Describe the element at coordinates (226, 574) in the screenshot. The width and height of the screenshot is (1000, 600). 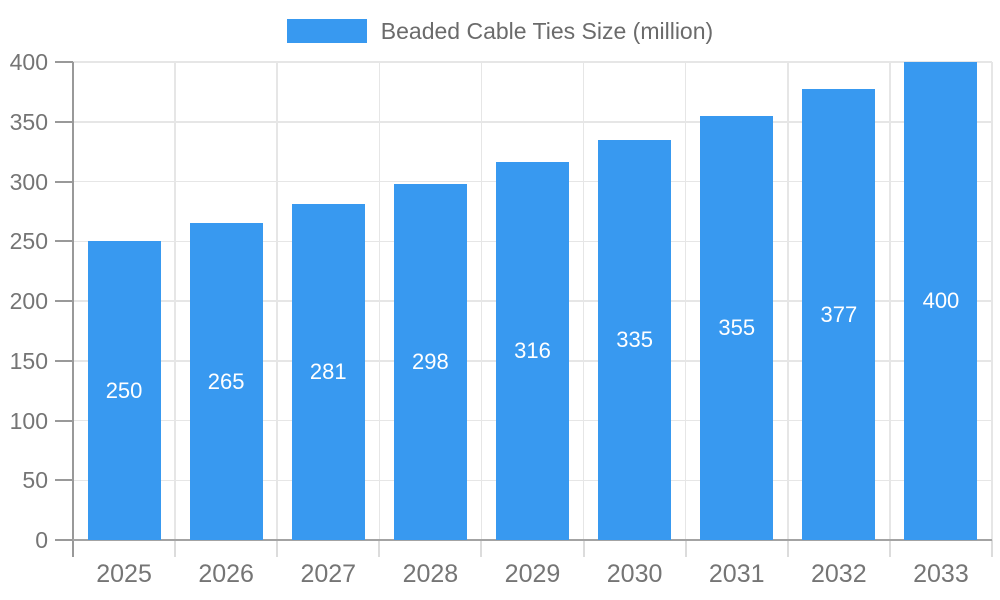
I see `x-tick-label: 2026` at that location.